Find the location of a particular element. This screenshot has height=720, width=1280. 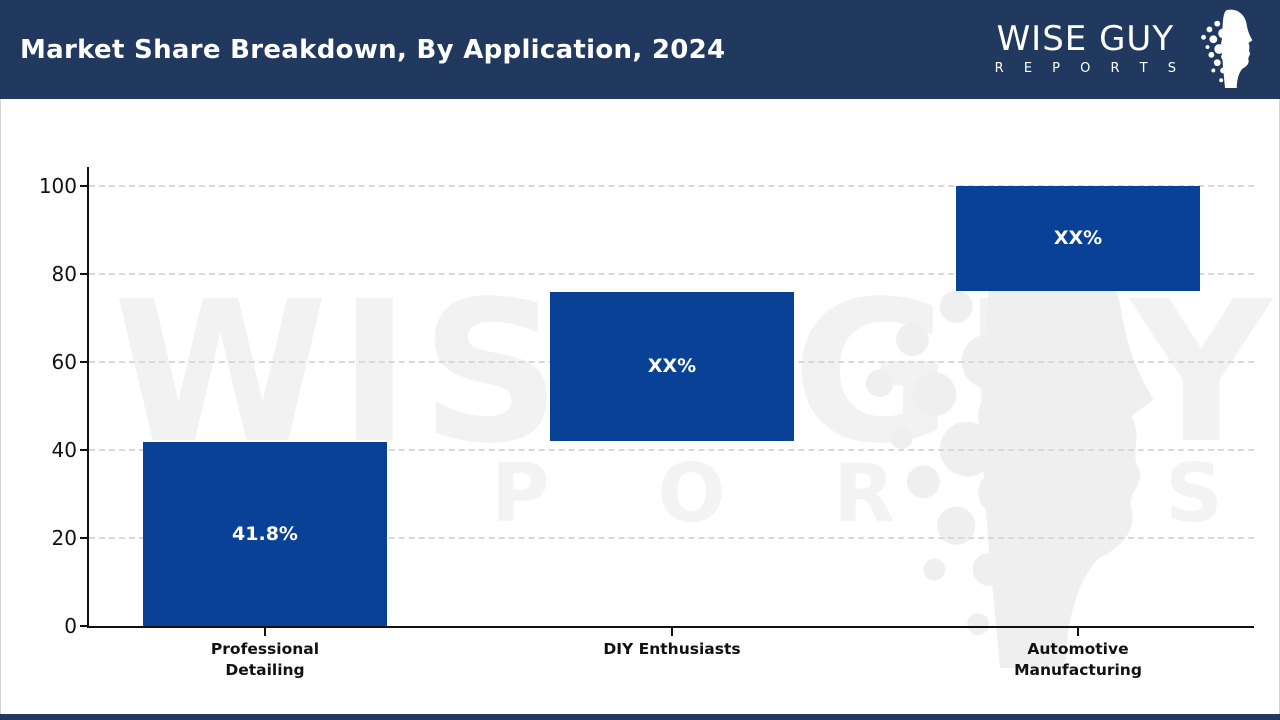

x-category-label: Automotive Manufacturing is located at coordinates (1078, 660).